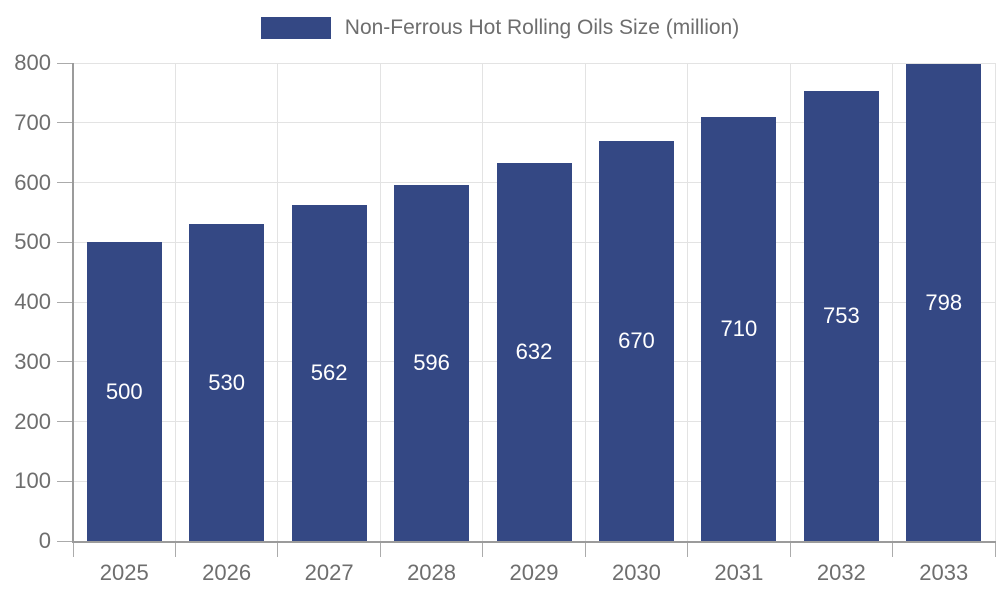  I want to click on bar-value-label: 632, so click(534, 352).